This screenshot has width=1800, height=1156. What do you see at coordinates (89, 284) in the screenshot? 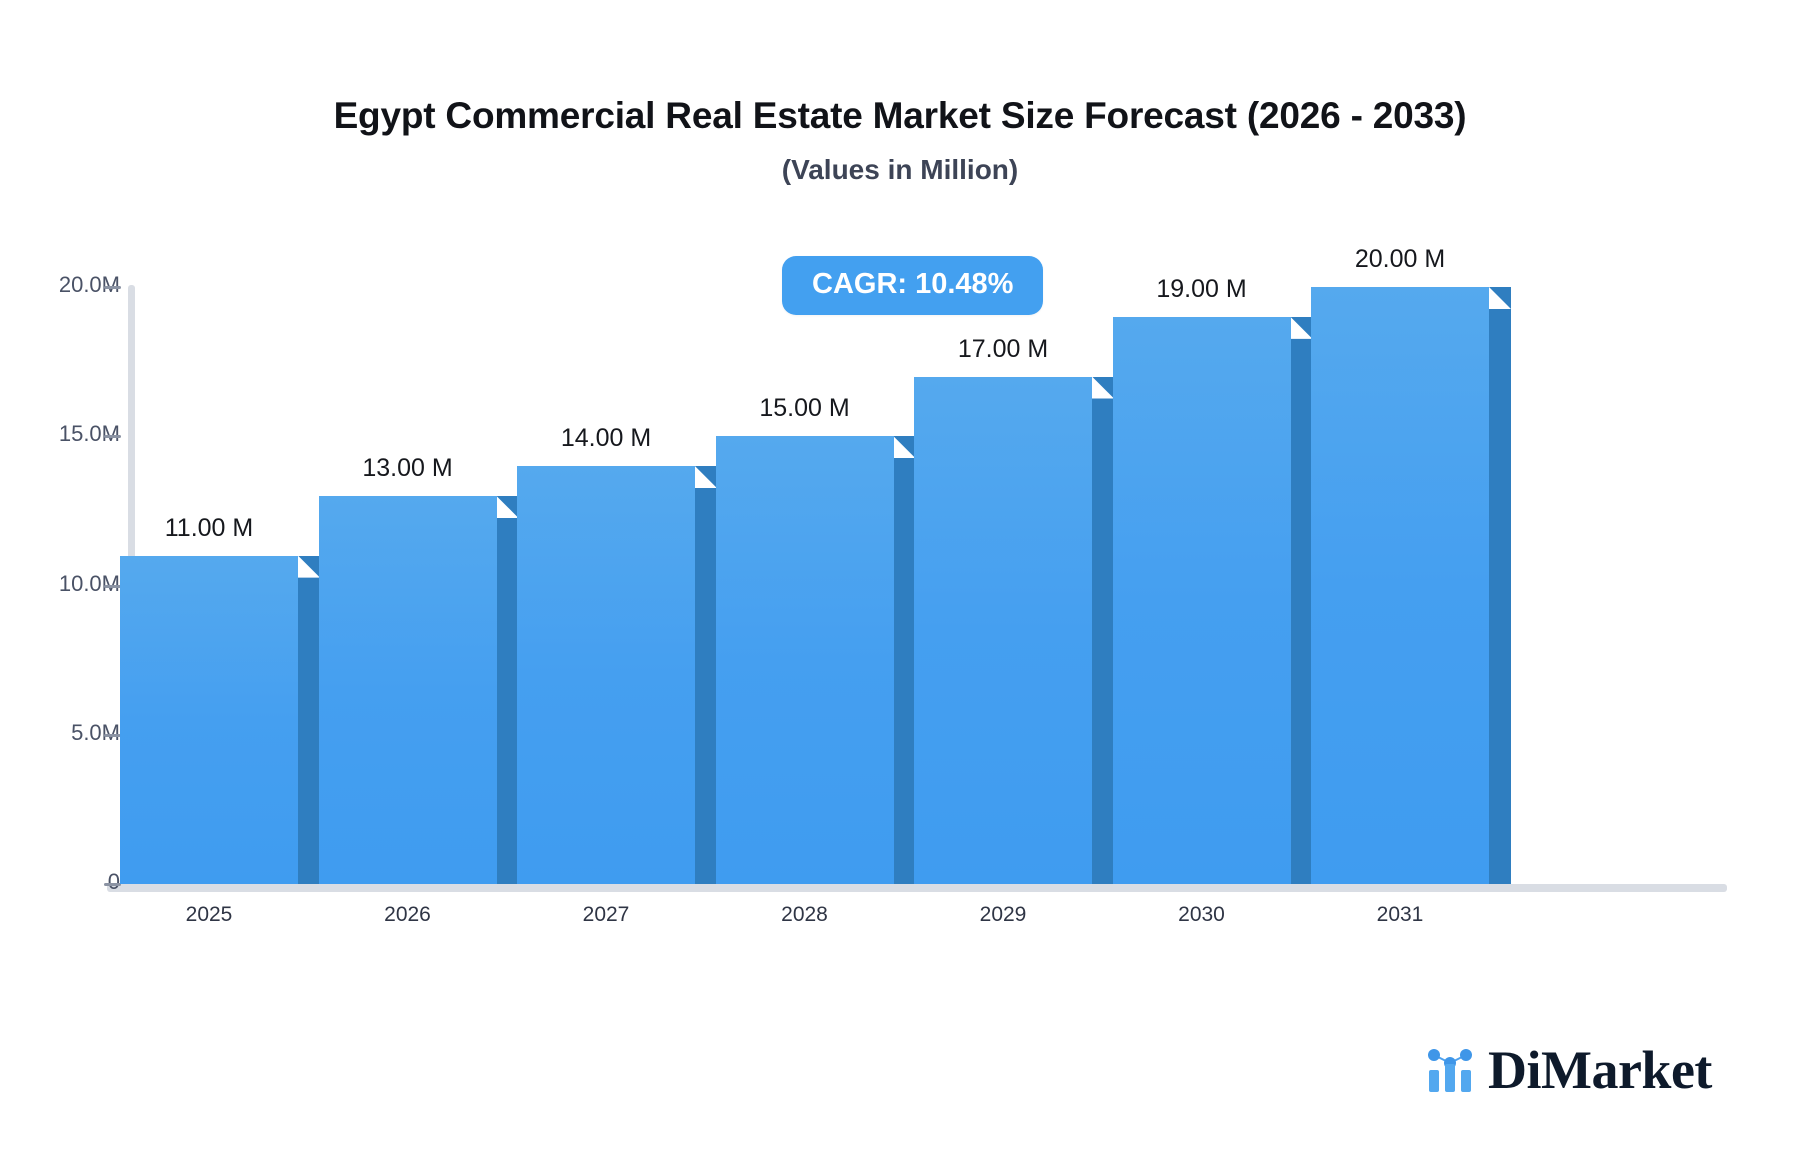
I see `y-axis-tick-label: 20.0M` at bounding box center [89, 284].